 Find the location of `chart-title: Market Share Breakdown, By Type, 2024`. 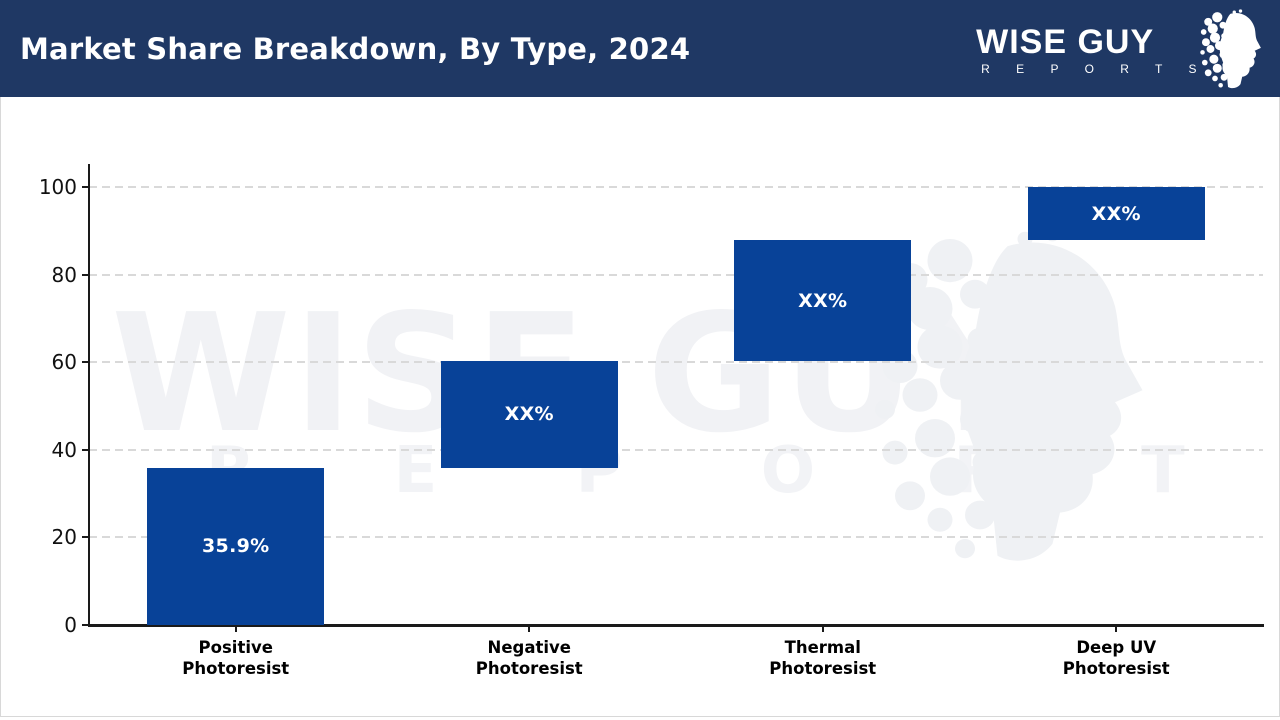

chart-title: Market Share Breakdown, By Type, 2024 is located at coordinates (355, 48).